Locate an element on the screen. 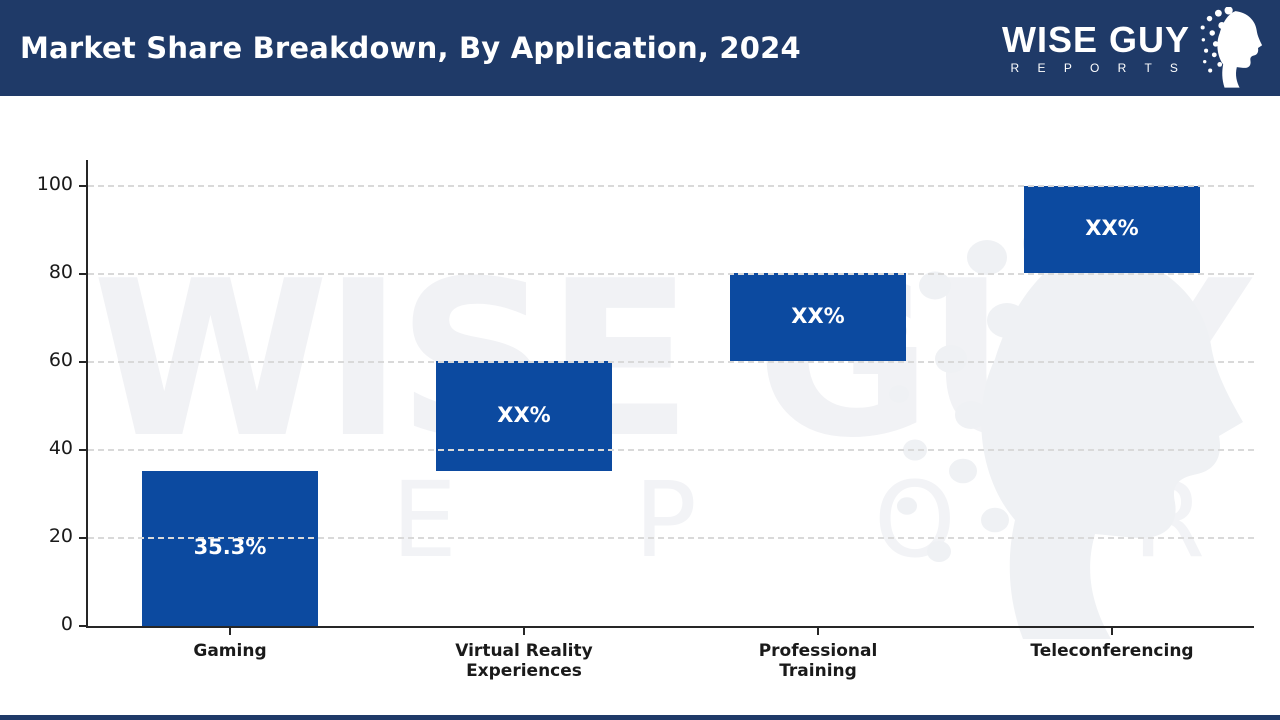 The width and height of the screenshot is (1280, 720). y-tick-label: 60 is located at coordinates (60, 360).